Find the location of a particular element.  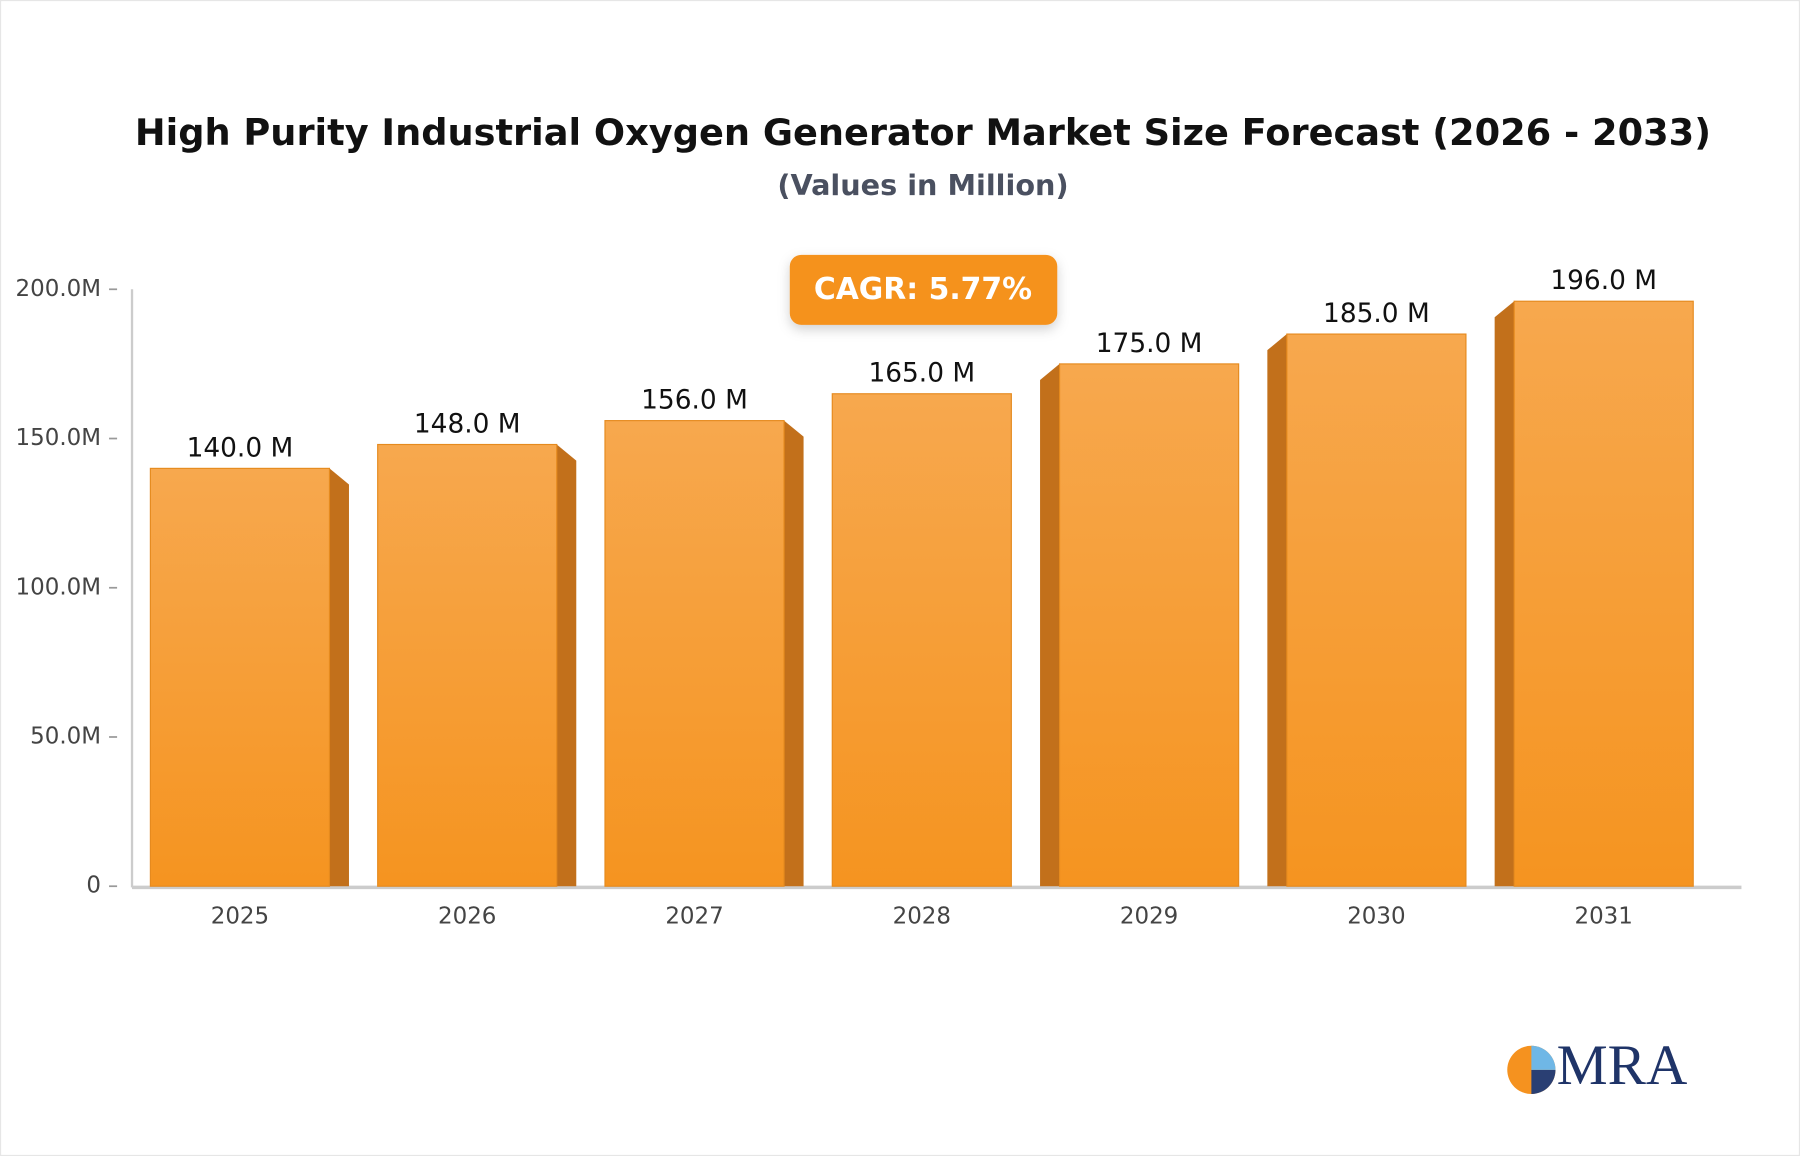

value-label: 148.0 M is located at coordinates (467, 423).